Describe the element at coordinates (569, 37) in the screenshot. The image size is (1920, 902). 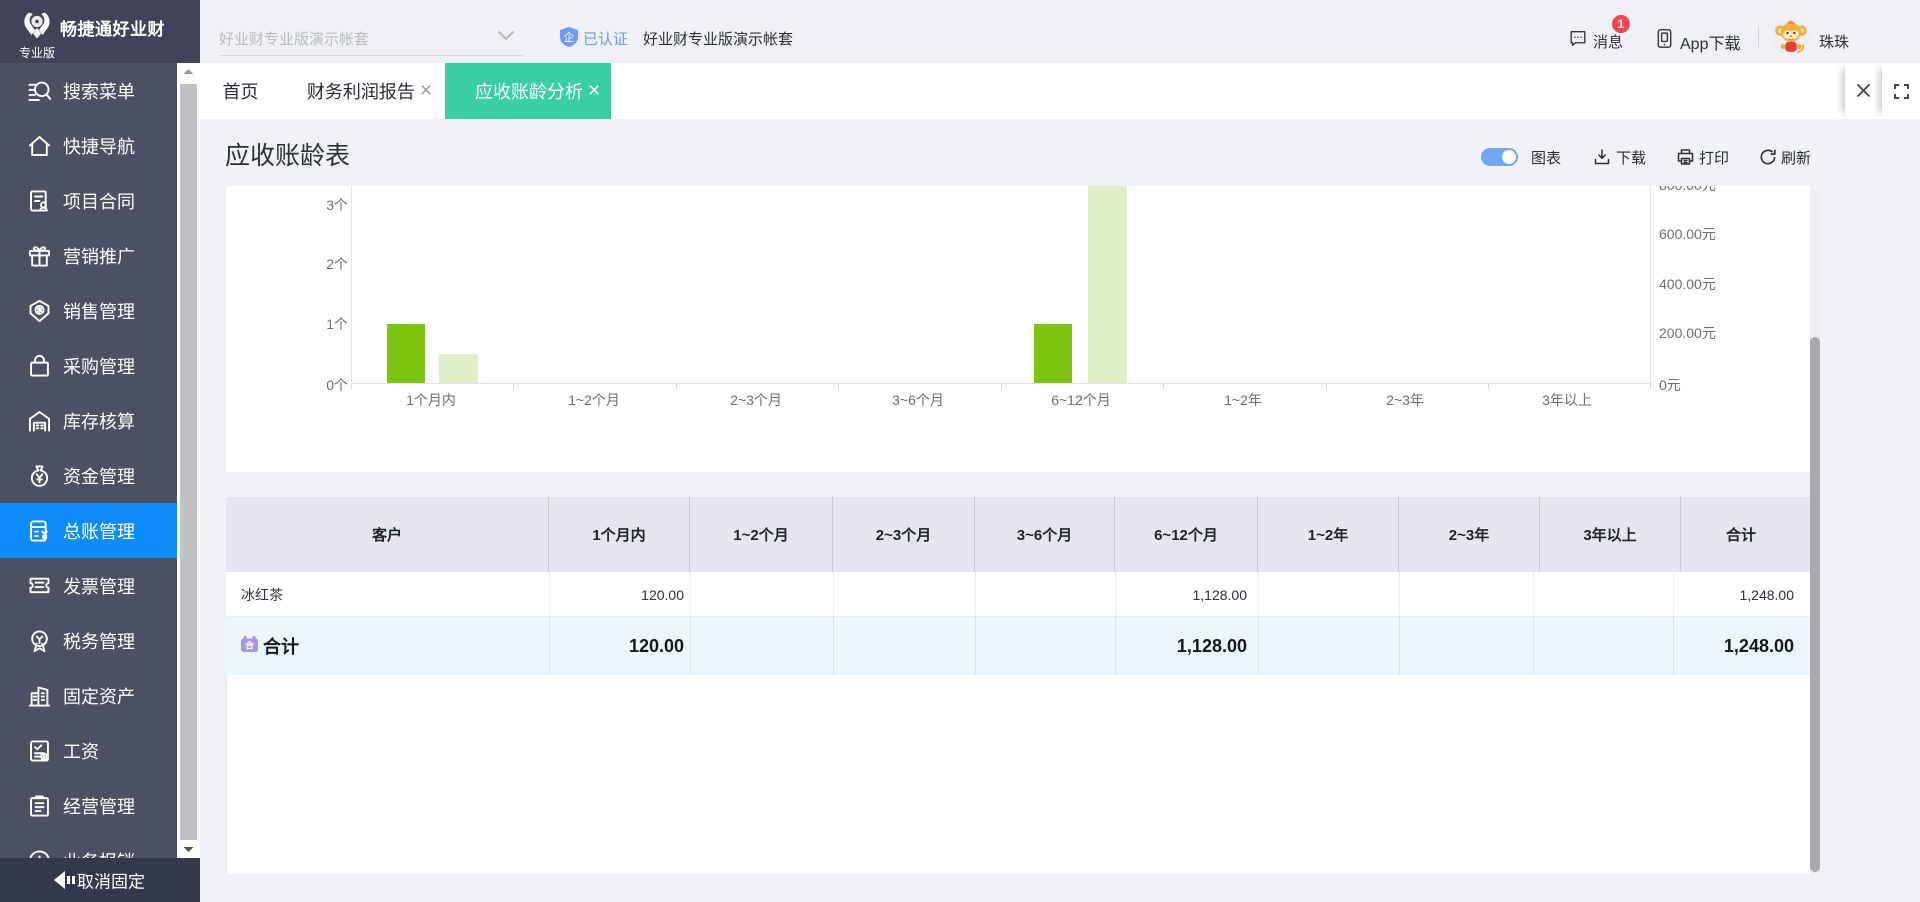
I see `svg-text: 企` at that location.